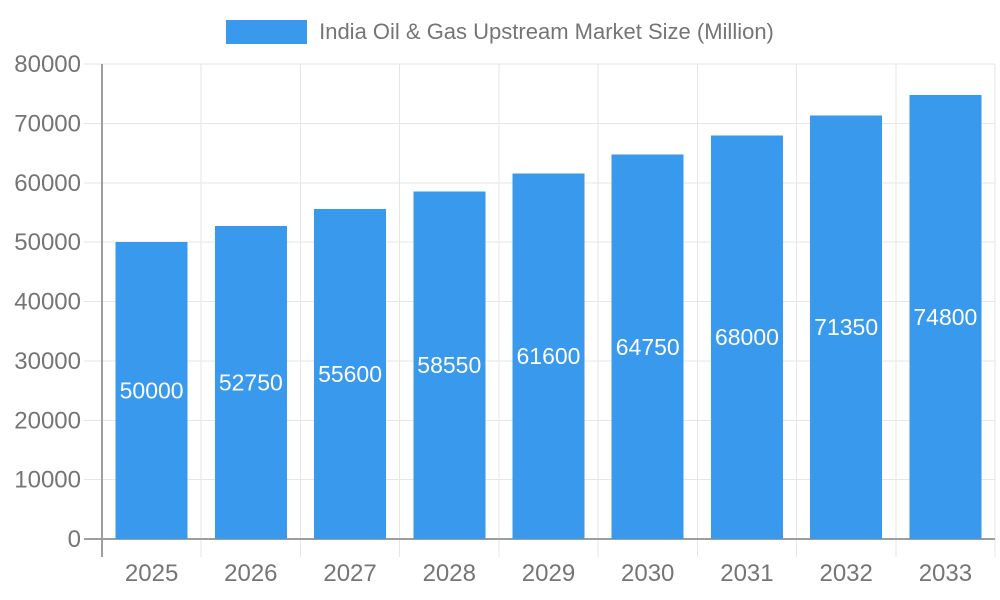 This screenshot has height=600, width=1000. Describe the element at coordinates (267, 32) in the screenshot. I see `legend-swatch-icon` at that location.